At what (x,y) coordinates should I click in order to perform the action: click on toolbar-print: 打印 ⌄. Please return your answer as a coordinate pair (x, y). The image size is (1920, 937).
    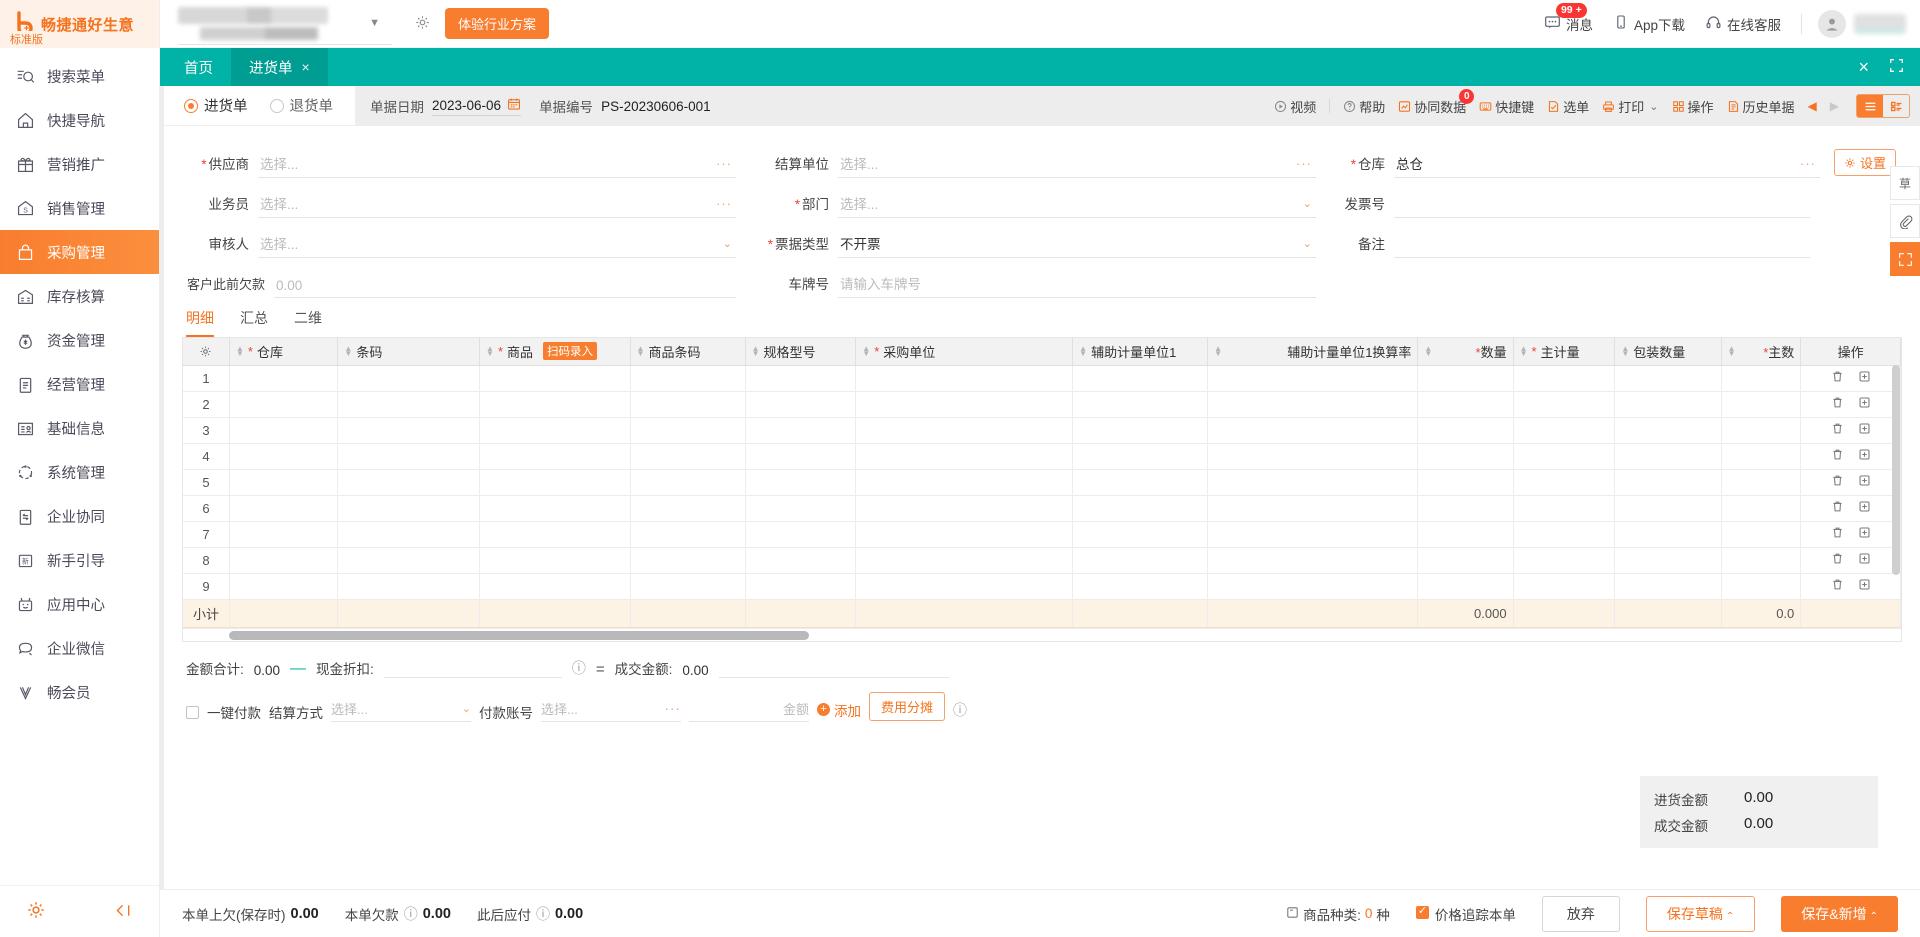
    Looking at the image, I should click on (1630, 106).